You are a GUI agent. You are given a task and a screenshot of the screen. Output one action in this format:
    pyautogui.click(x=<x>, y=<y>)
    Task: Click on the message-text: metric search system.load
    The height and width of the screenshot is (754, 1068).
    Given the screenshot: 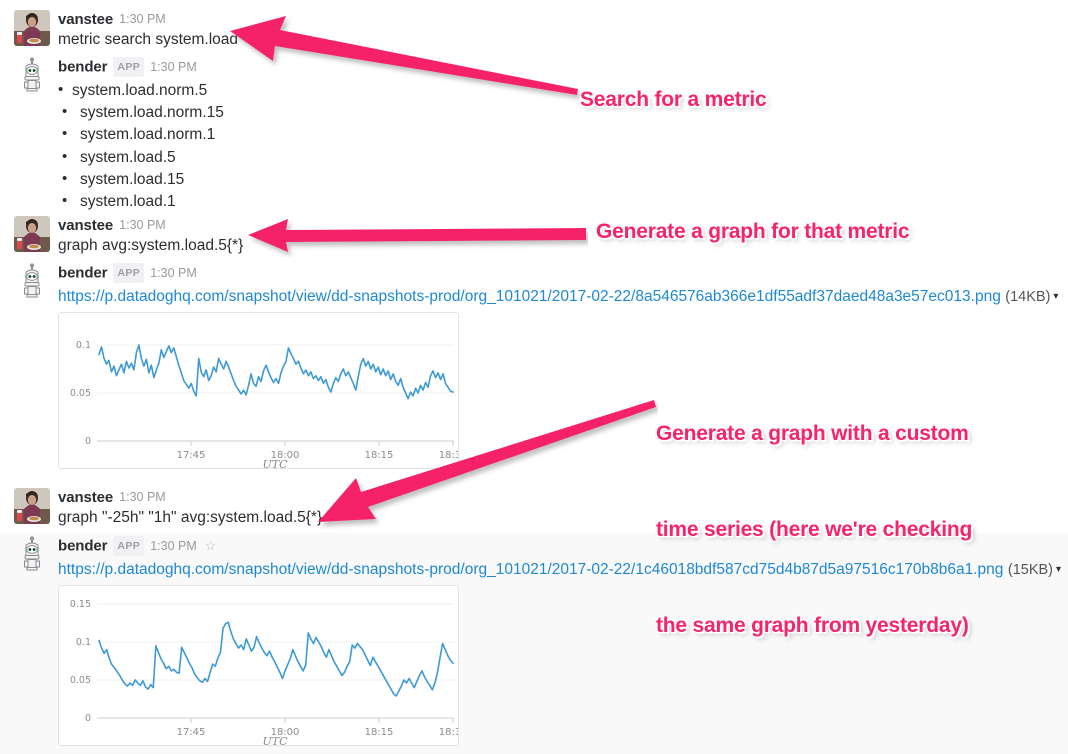 What is the action you would take?
    pyautogui.click(x=148, y=39)
    